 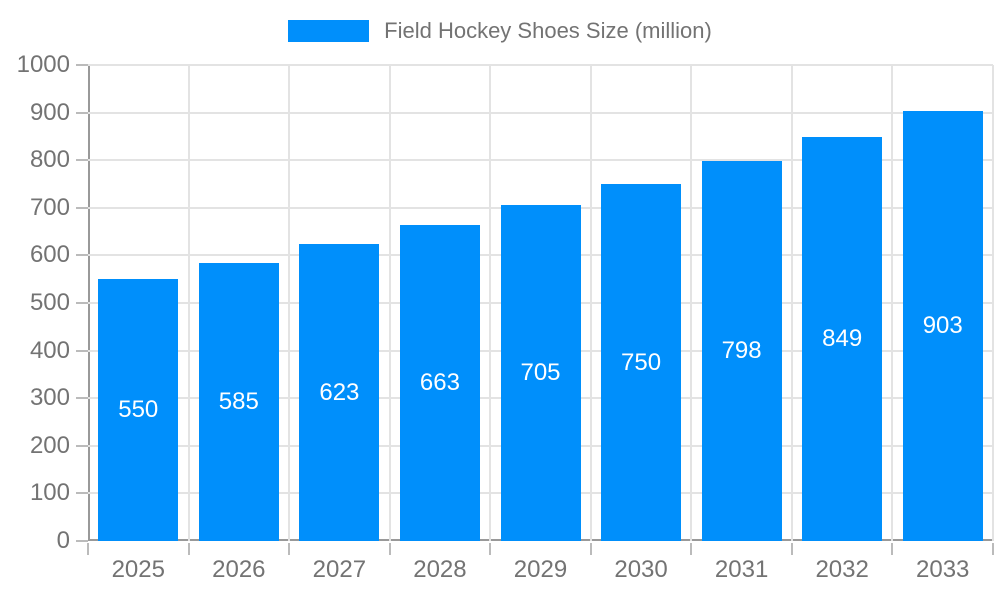 What do you see at coordinates (641, 569) in the screenshot?
I see `x-axis-label-2030: 2030` at bounding box center [641, 569].